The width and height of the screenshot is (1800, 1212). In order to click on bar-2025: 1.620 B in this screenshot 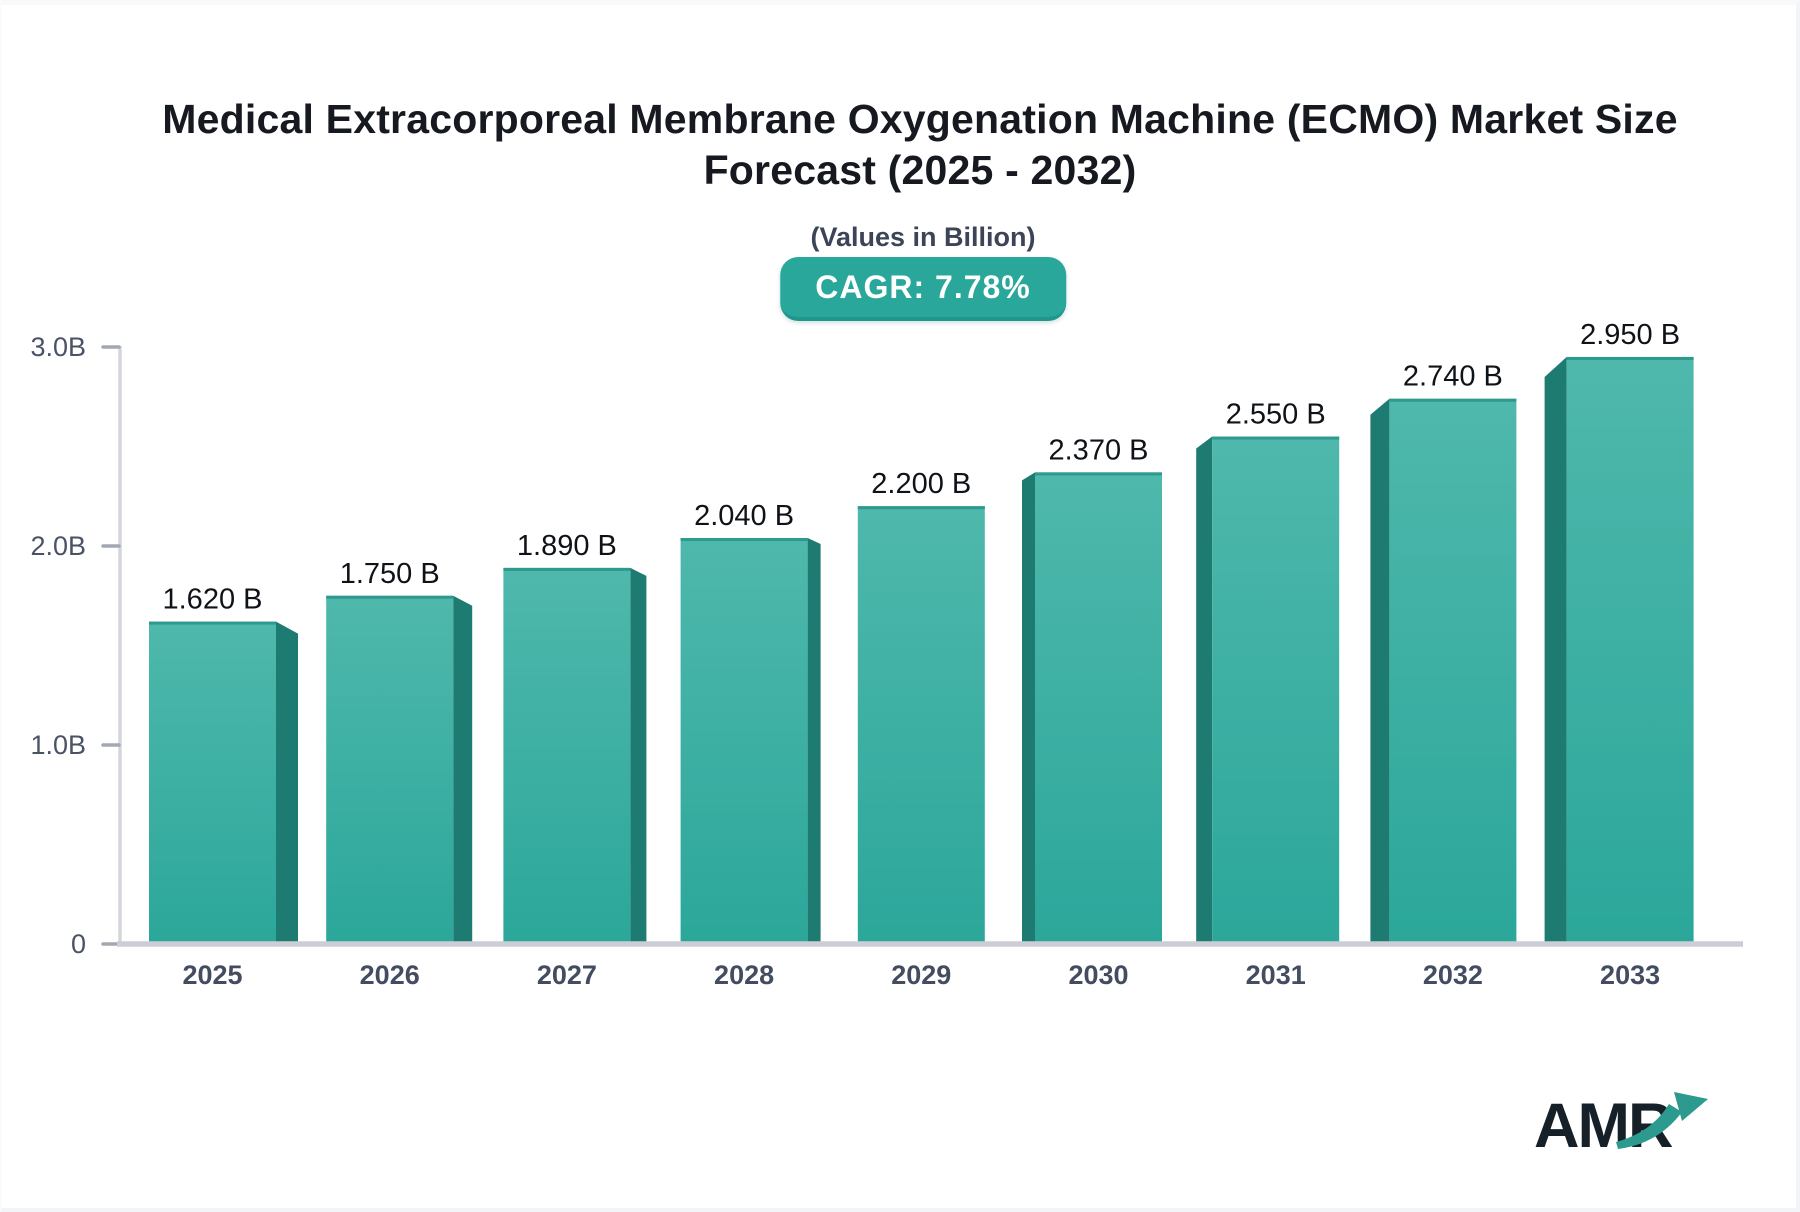, I will do `click(223, 764)`.